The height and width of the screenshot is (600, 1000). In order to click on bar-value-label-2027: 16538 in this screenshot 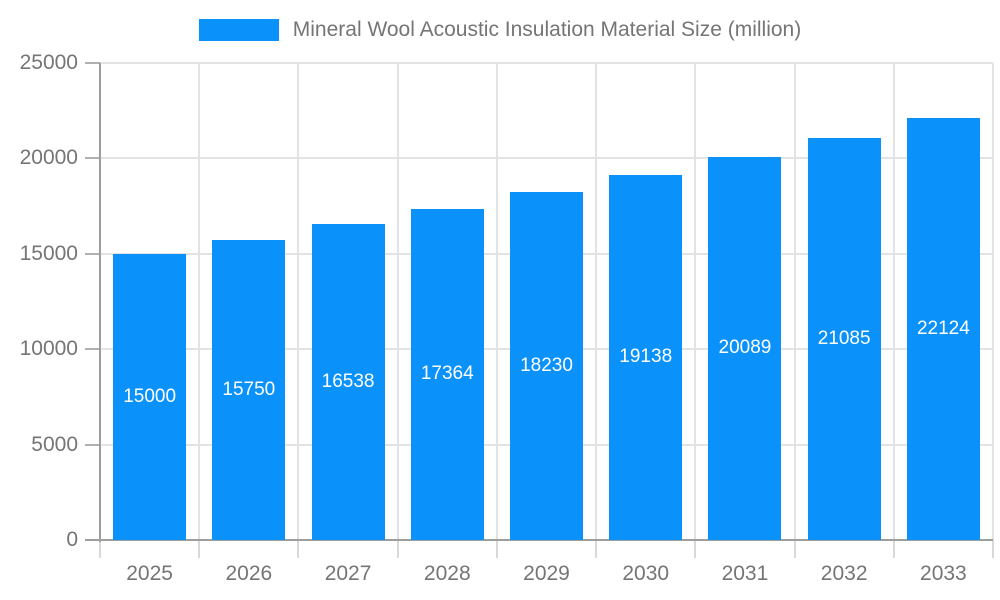, I will do `click(348, 382)`.